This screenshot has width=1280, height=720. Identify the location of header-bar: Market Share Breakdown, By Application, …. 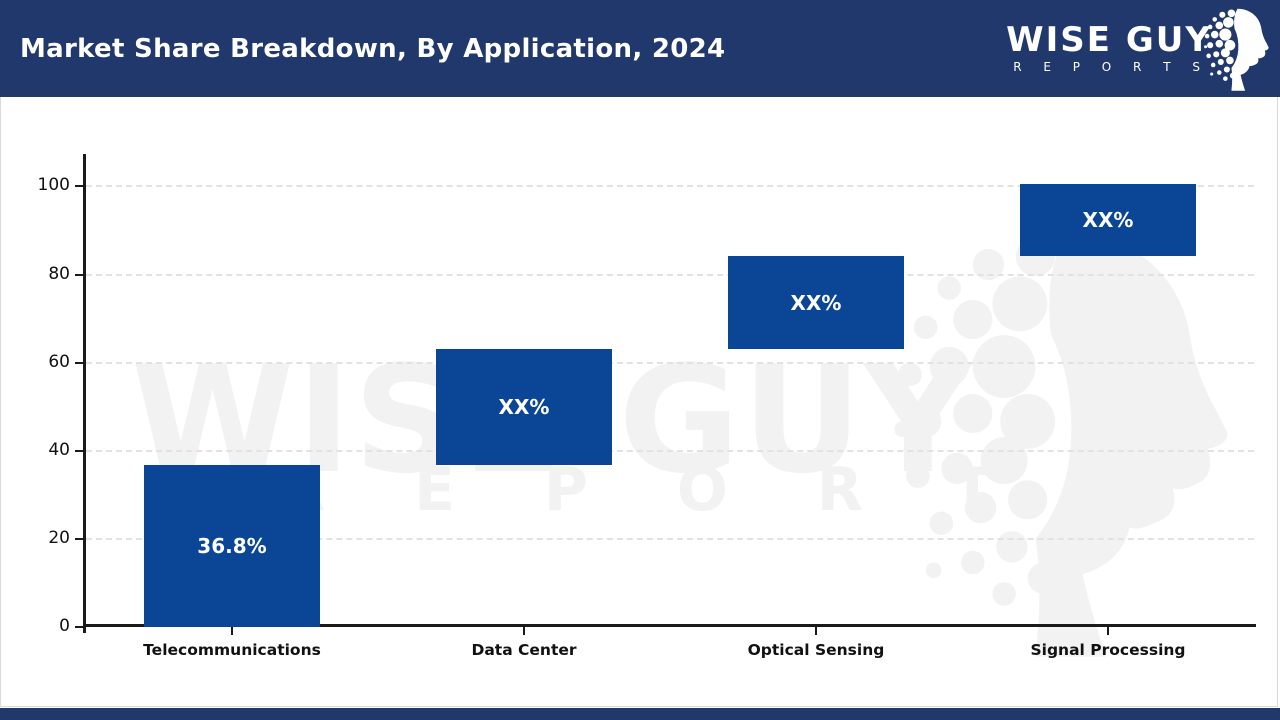
(640, 48).